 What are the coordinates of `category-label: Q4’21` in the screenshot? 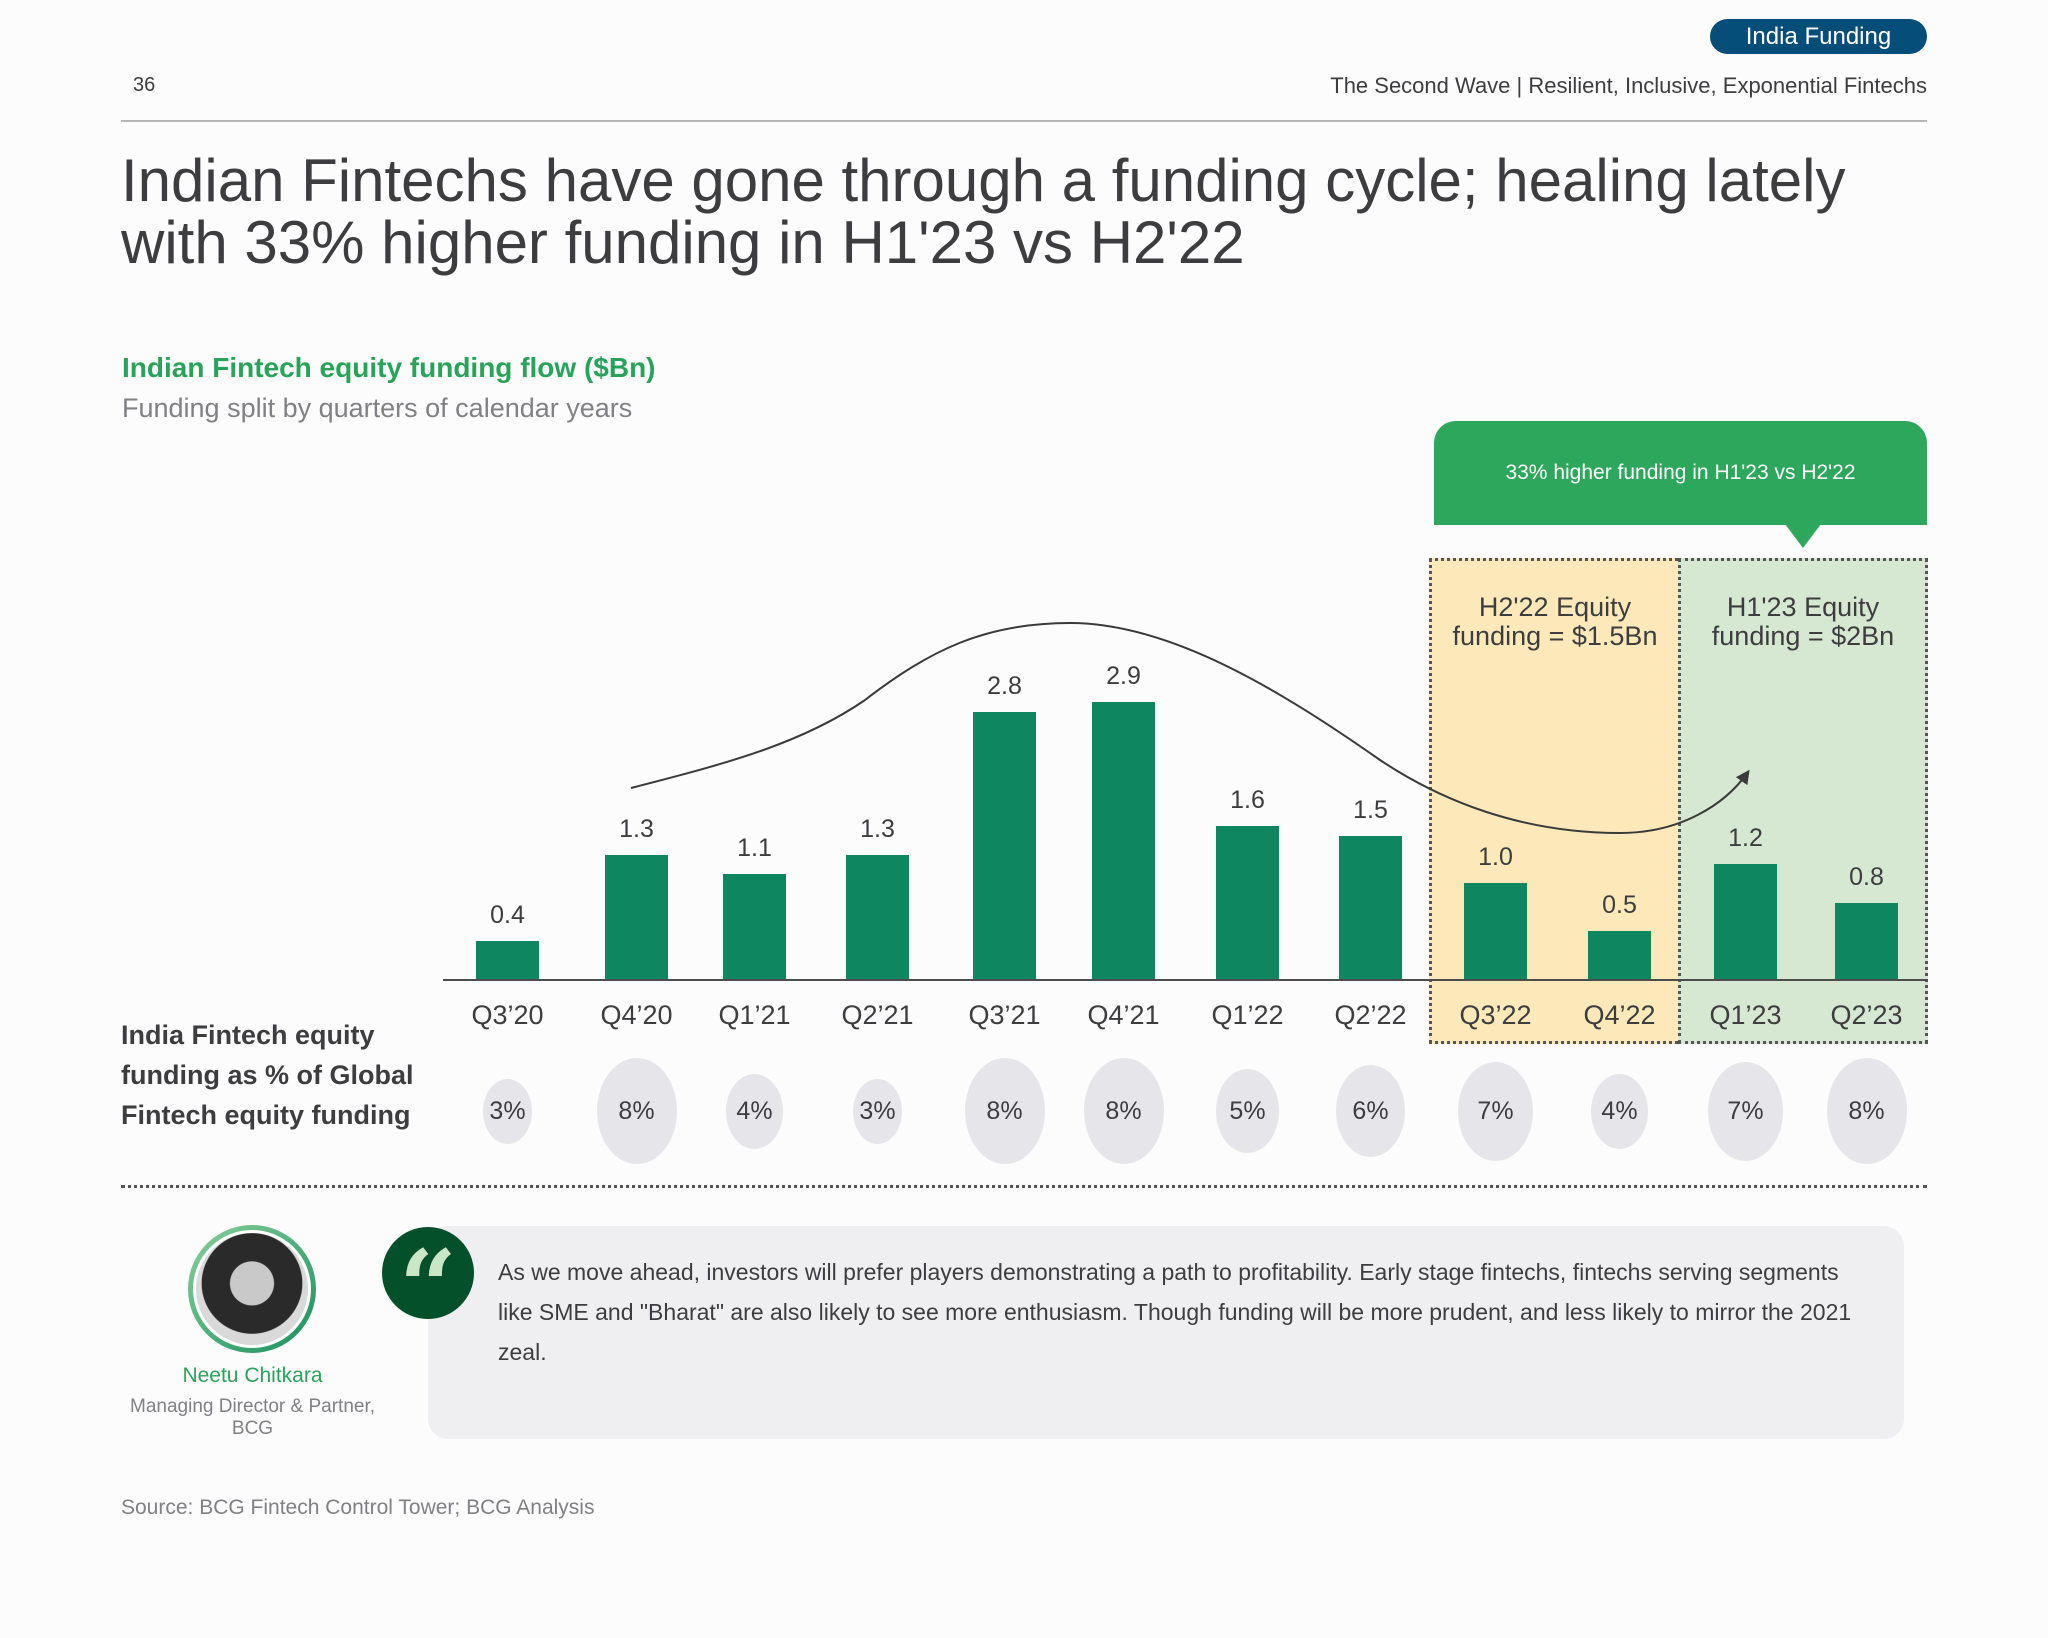 It's located at (1123, 1015).